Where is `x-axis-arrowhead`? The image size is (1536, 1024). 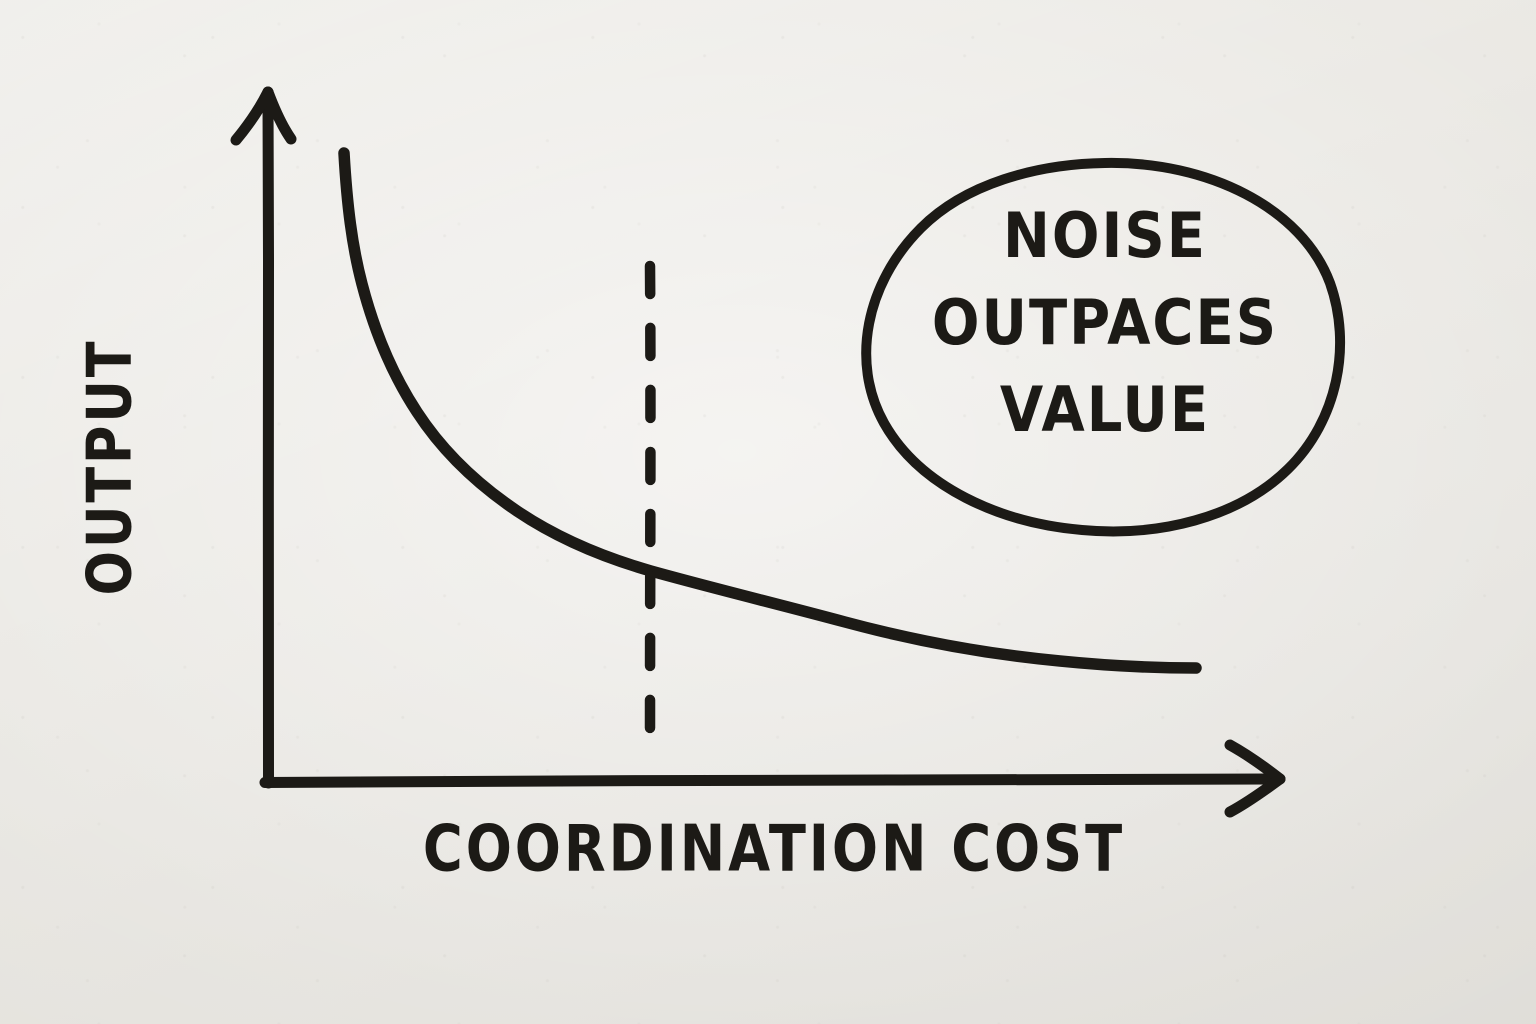
x-axis-arrowhead is located at coordinates (1255, 795).